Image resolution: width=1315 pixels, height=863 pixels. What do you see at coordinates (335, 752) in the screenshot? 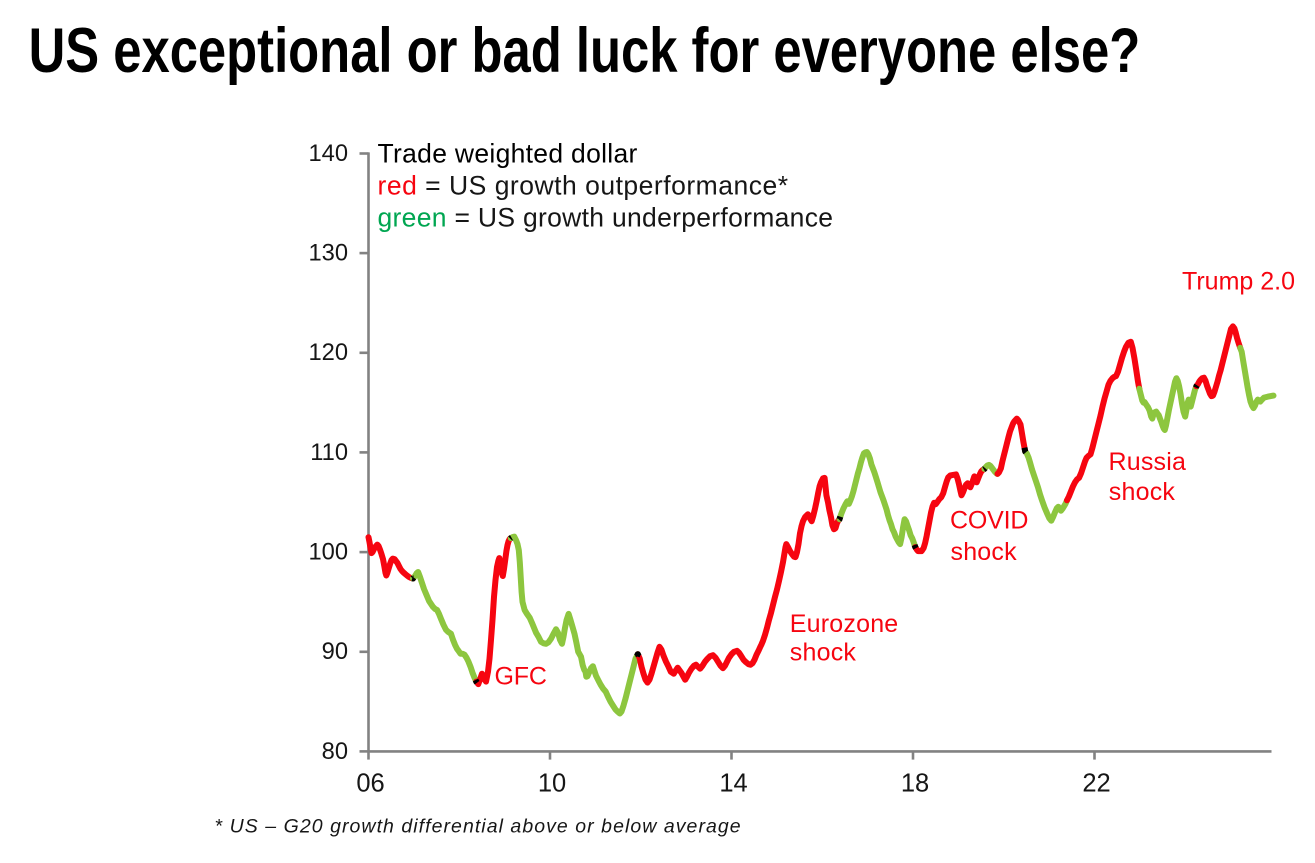
I see `svg-text: 80` at bounding box center [335, 752].